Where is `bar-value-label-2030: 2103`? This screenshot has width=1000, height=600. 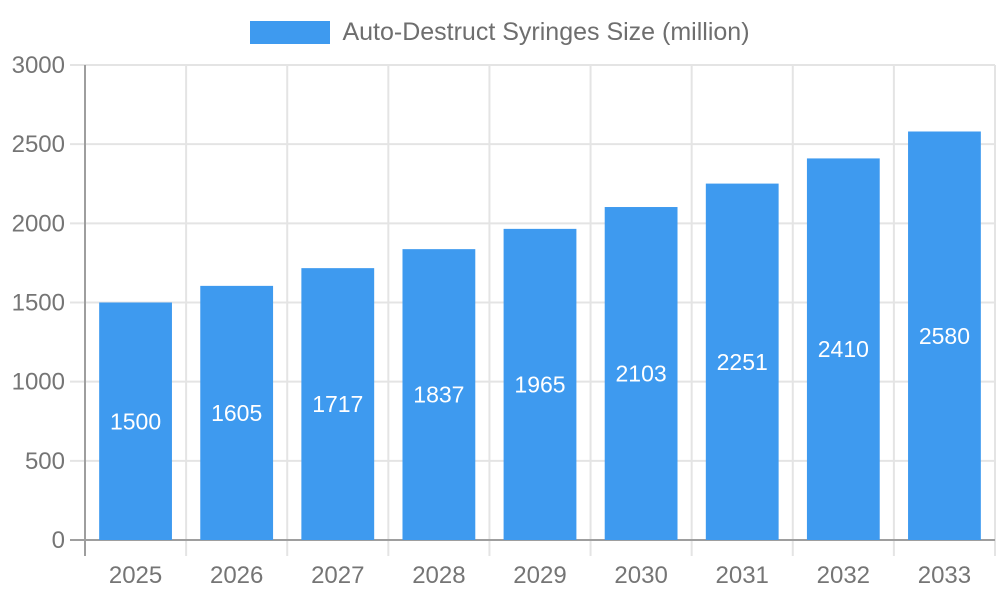
bar-value-label-2030: 2103 is located at coordinates (641, 374).